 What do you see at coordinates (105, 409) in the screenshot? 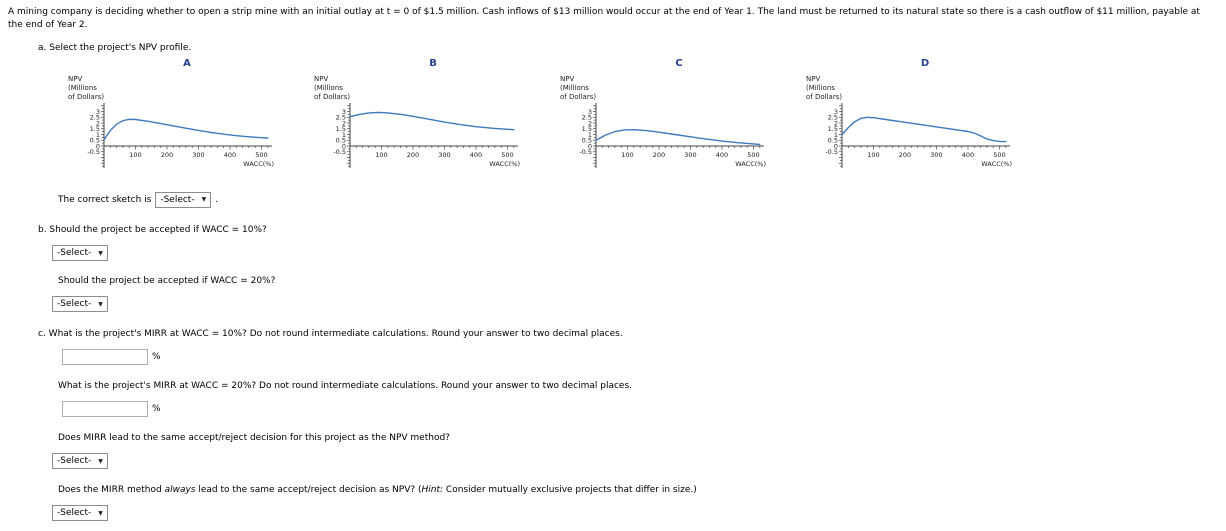
I see `mirr-wacc20-input` at bounding box center [105, 409].